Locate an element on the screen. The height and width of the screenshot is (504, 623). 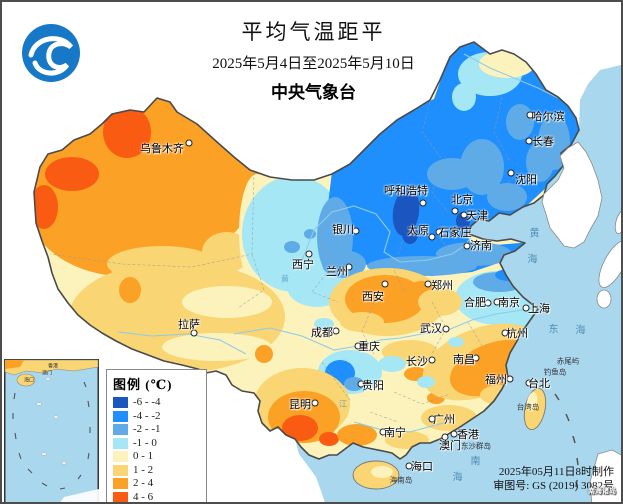
legend-label: 2 - 4 is located at coordinates (143, 483).